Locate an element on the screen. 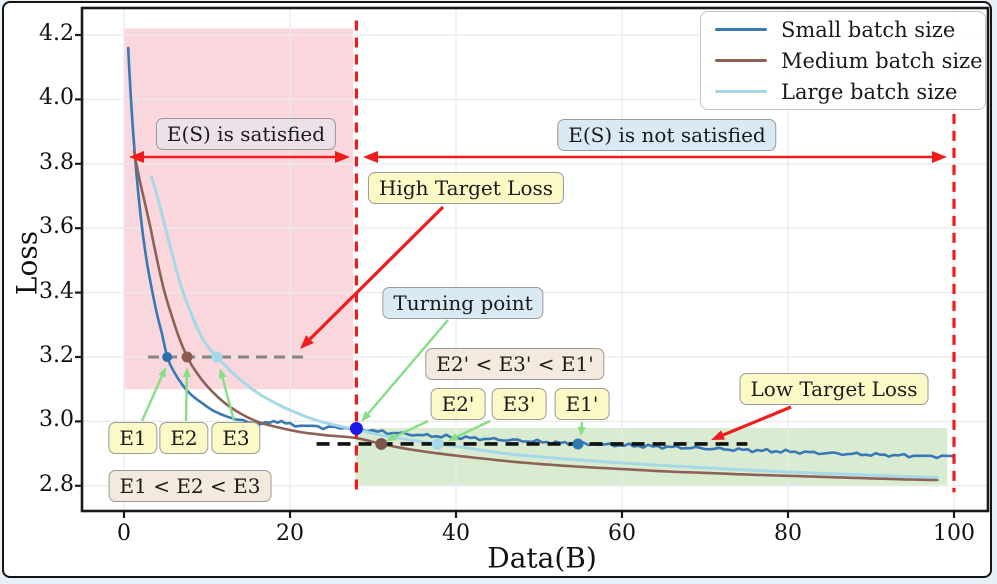 Image resolution: width=997 pixels, height=584 pixels. legend-label: Small batch size is located at coordinates (868, 29).